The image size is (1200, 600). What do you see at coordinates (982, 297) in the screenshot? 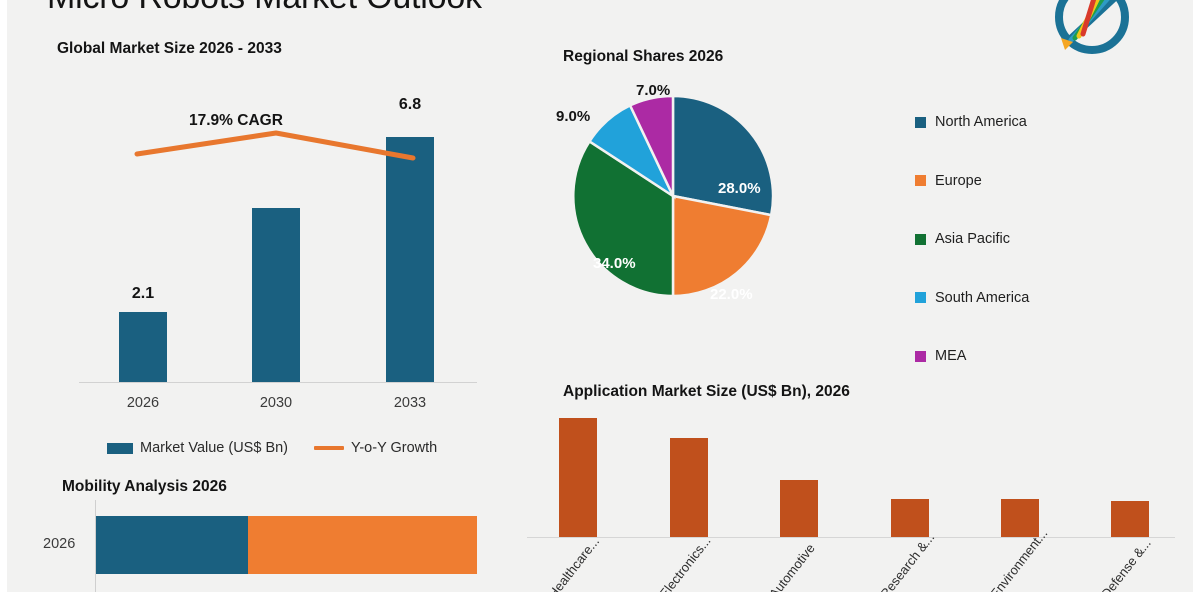
I see `legend-label-south-america: South America` at bounding box center [982, 297].